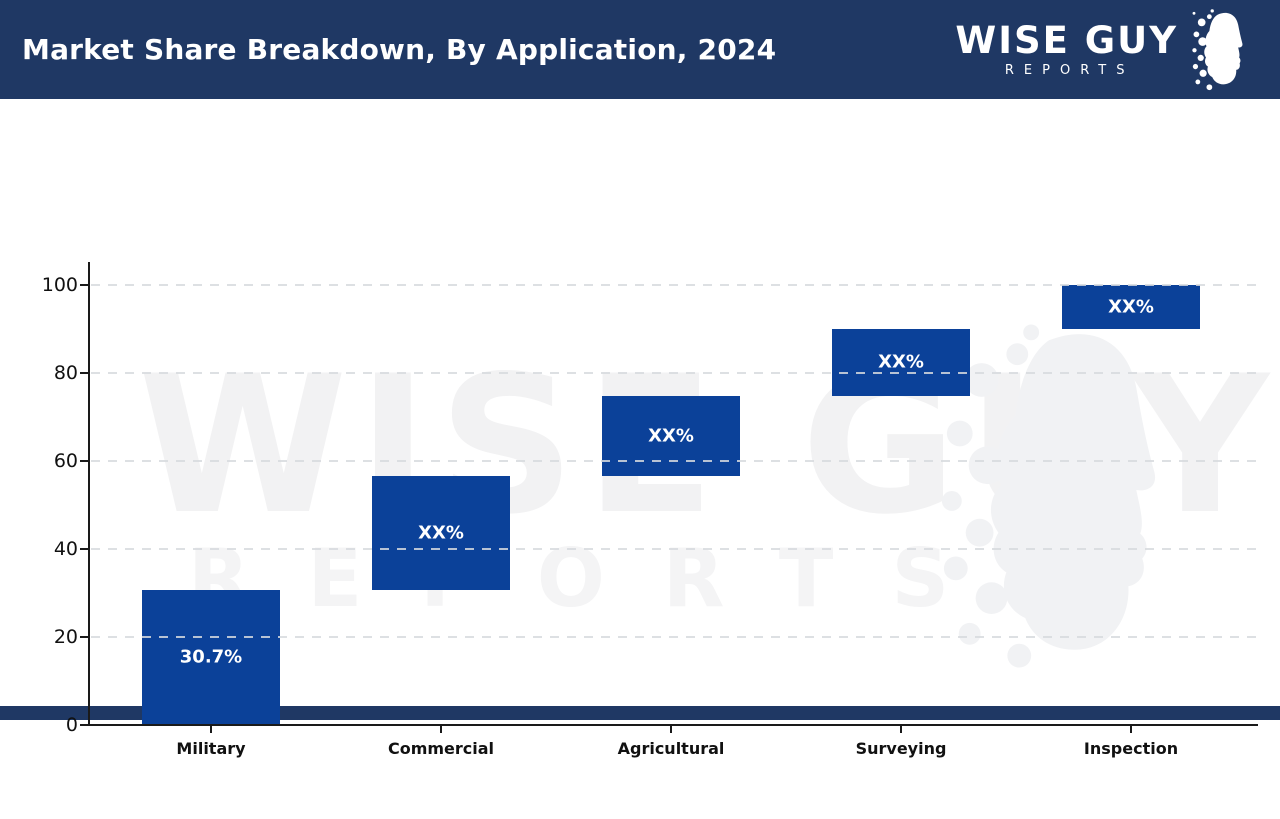 The width and height of the screenshot is (1280, 819). Describe the element at coordinates (1217, 49) in the screenshot. I see `brand-face-icon` at that location.